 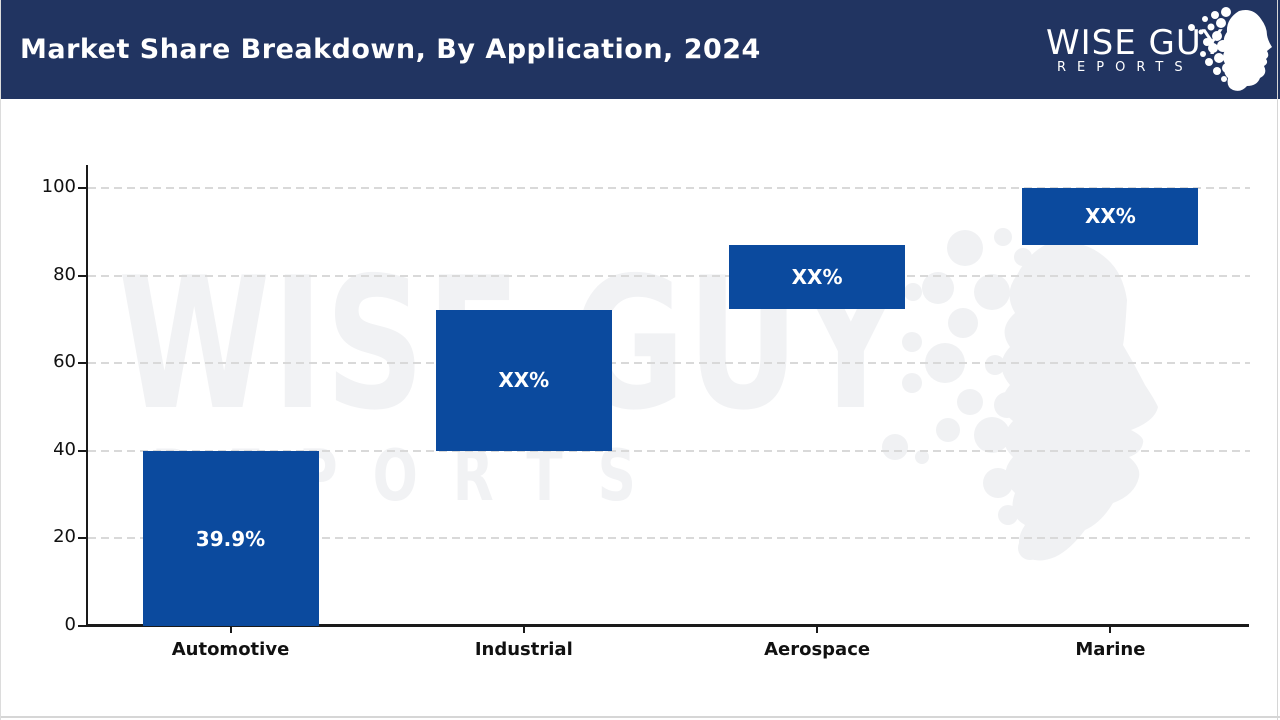 What do you see at coordinates (1277, 360) in the screenshot?
I see `right-border-line` at bounding box center [1277, 360].